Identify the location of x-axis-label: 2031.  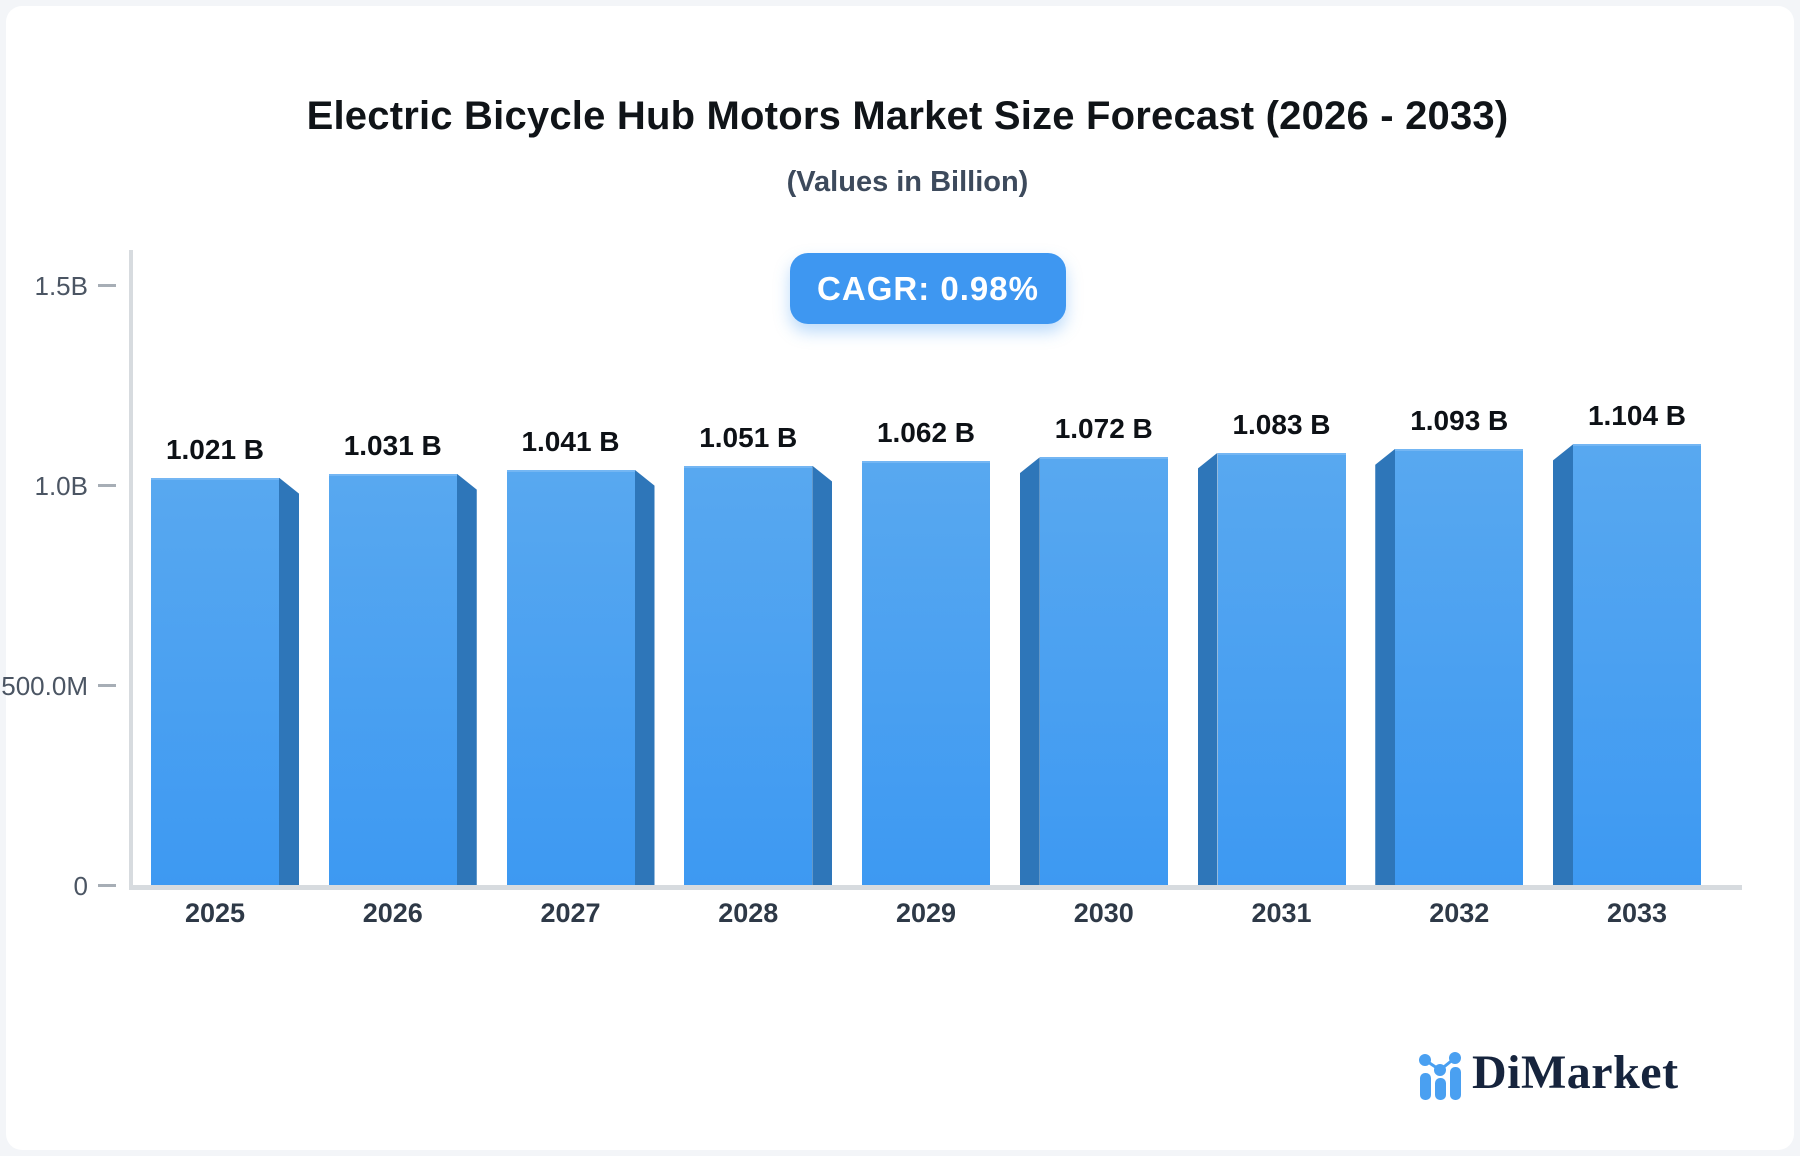
(1281, 913).